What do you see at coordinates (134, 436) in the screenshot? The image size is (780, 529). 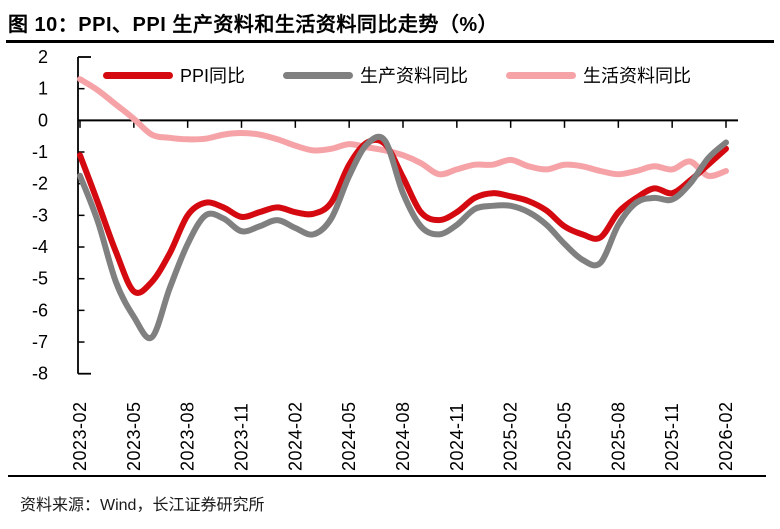 I see `x-axis-tick-label: 2023-05` at bounding box center [134, 436].